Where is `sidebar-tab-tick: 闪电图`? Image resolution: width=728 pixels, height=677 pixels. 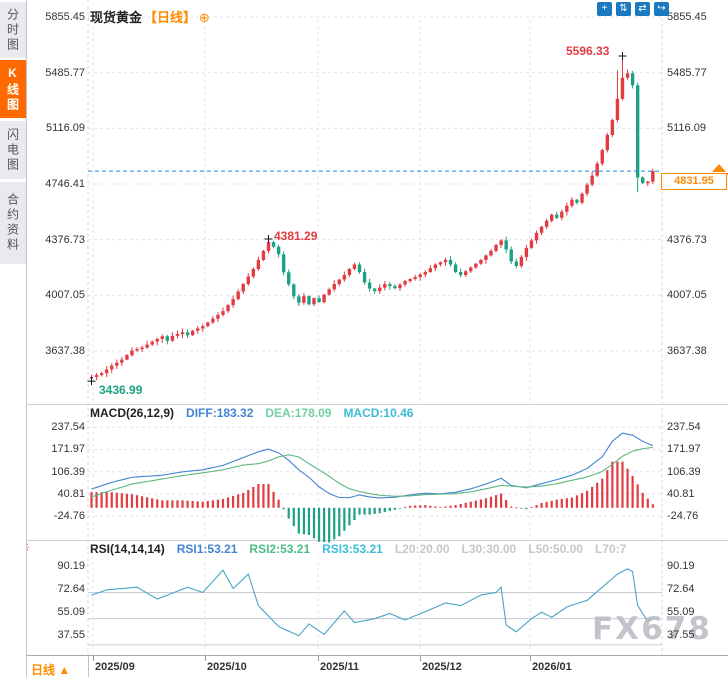 sidebar-tab-tick: 闪电图 is located at coordinates (13, 150).